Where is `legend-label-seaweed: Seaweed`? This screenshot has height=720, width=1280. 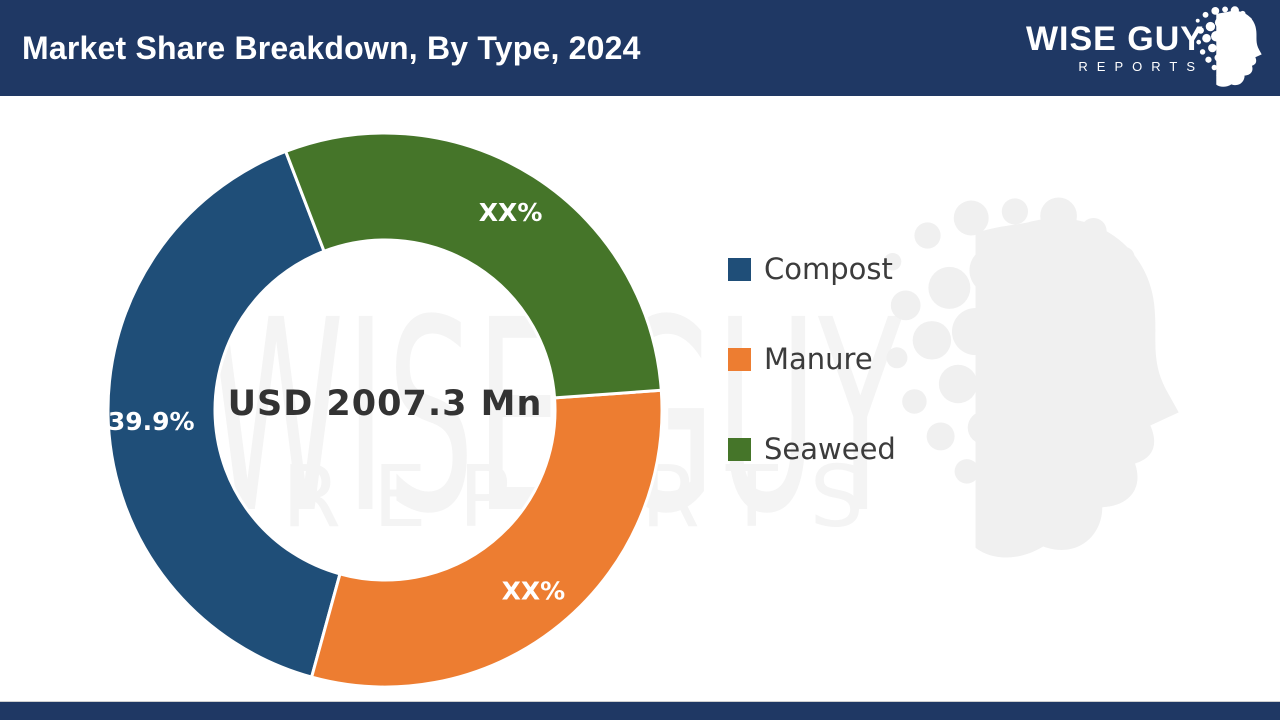
legend-label-seaweed: Seaweed is located at coordinates (830, 449).